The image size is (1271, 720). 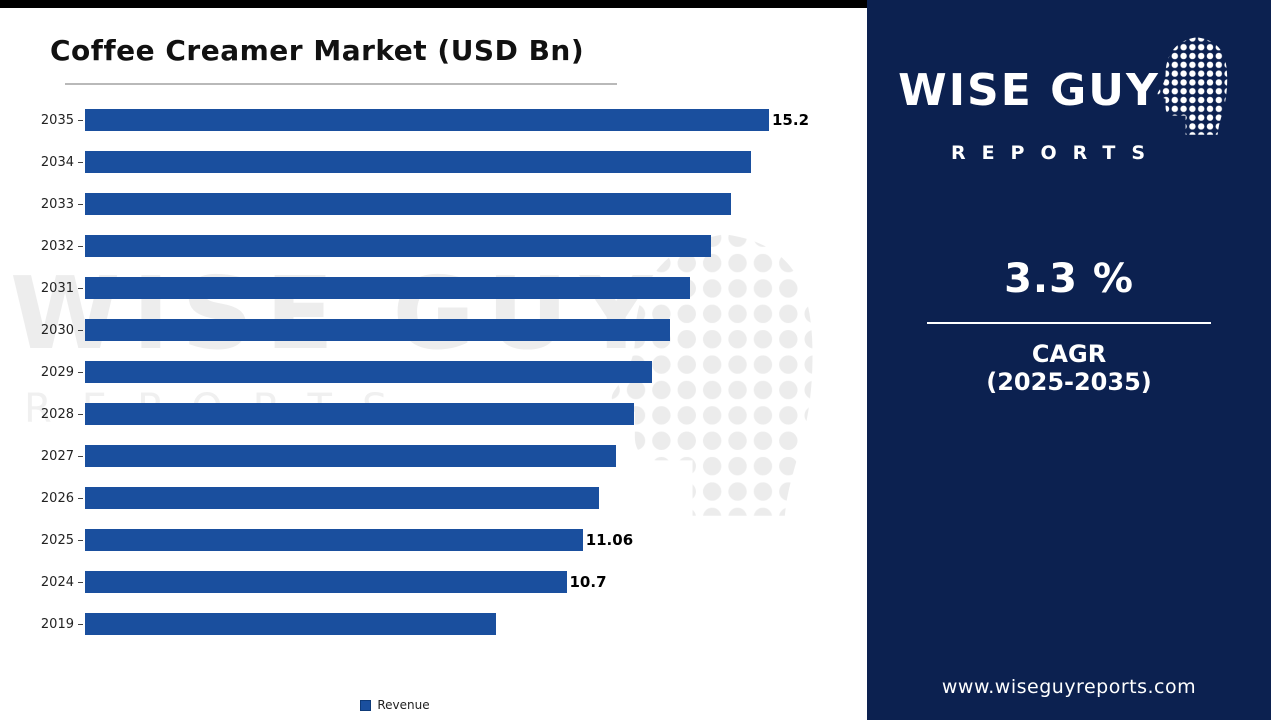 I want to click on bar-row: 2027, so click(x=447, y=456).